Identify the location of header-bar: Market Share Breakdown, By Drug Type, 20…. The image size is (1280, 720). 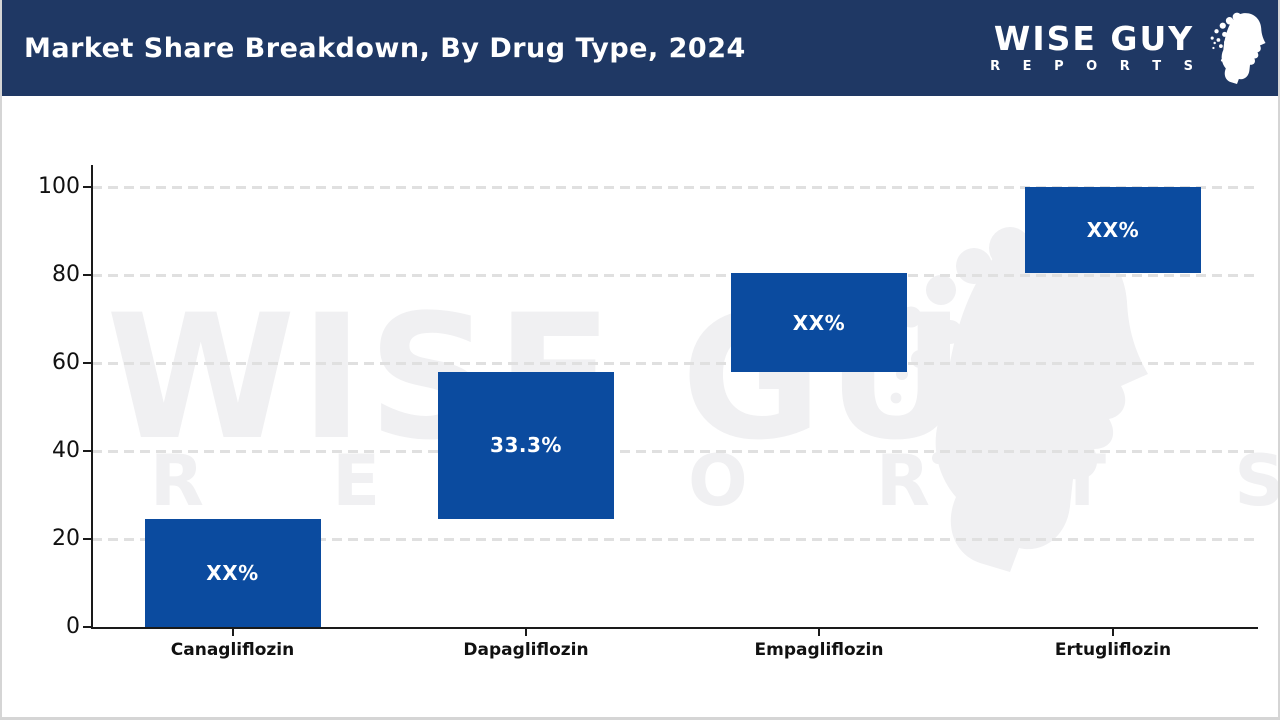
(640, 48).